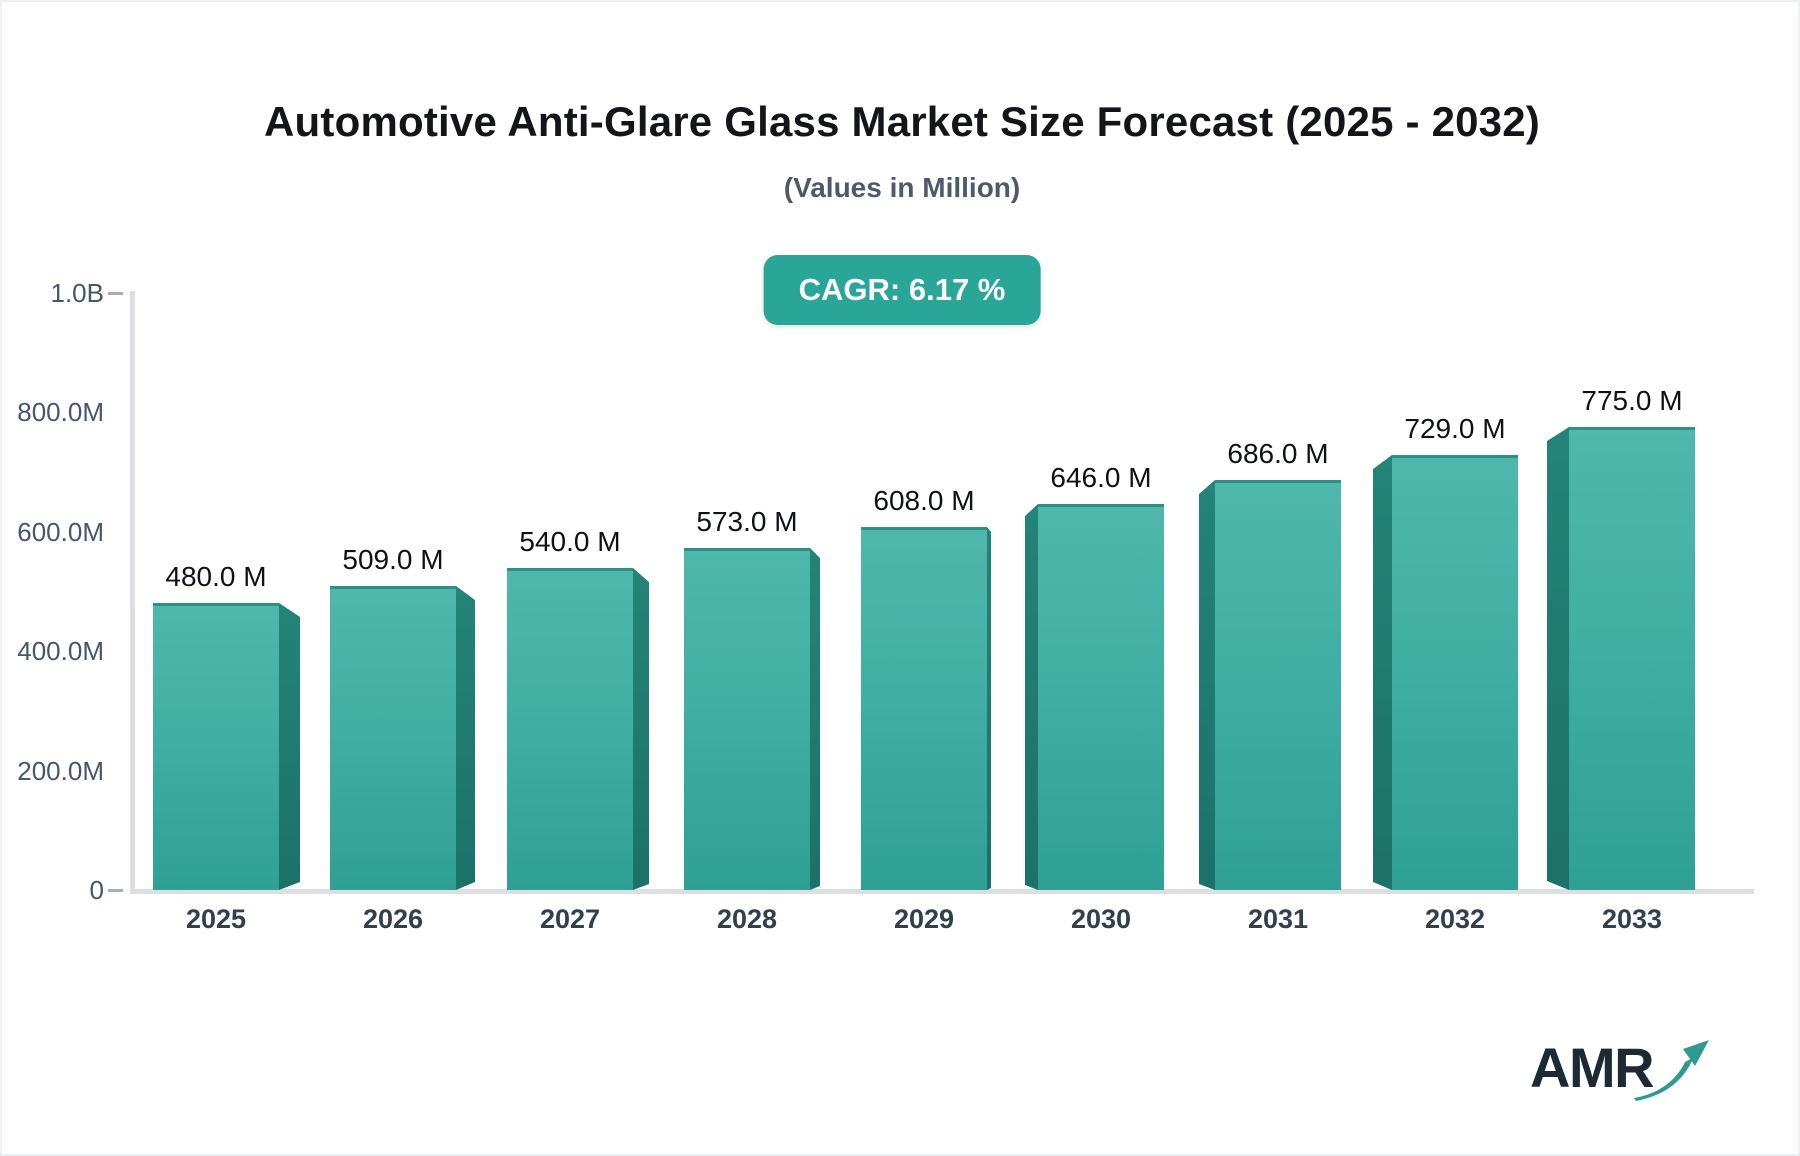  I want to click on bar-value-label-2030: 646.0 M, so click(1101, 477).